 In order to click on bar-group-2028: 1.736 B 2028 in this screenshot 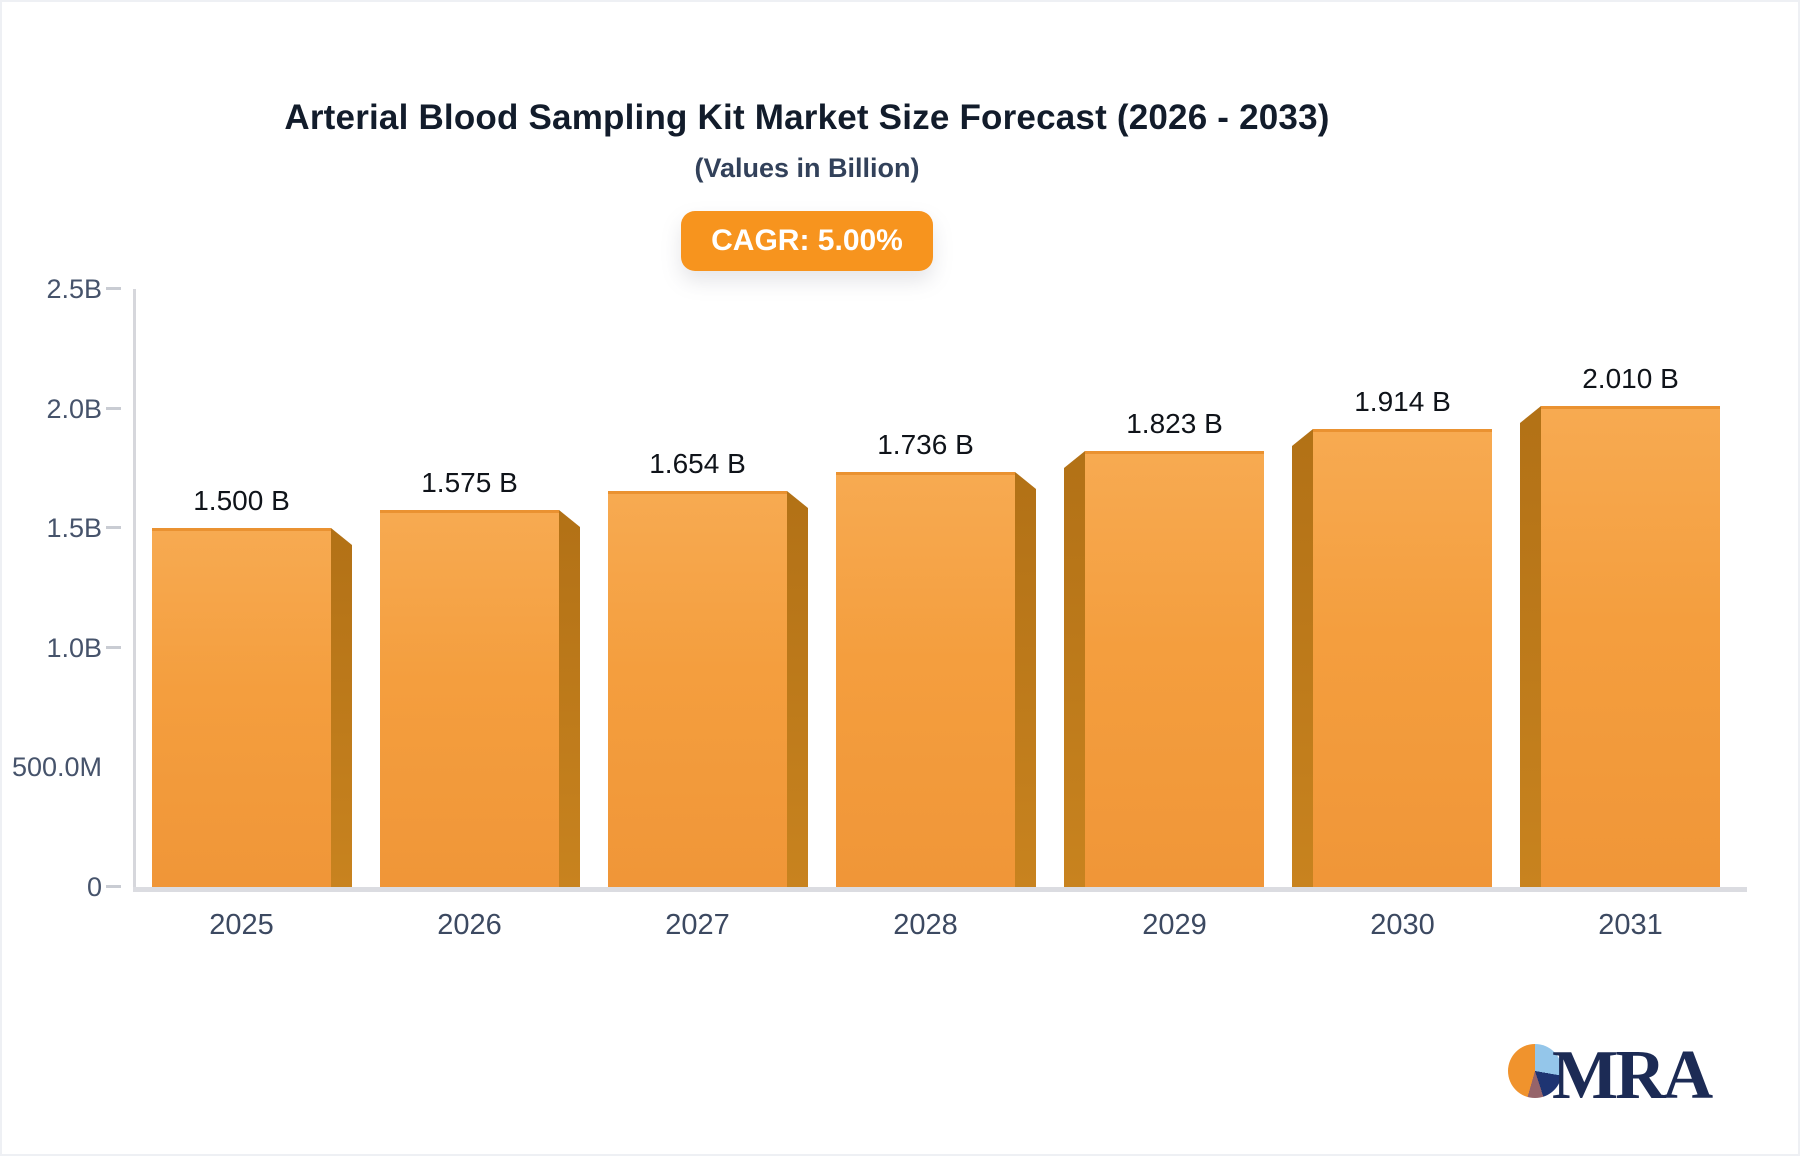, I will do `click(936, 685)`.